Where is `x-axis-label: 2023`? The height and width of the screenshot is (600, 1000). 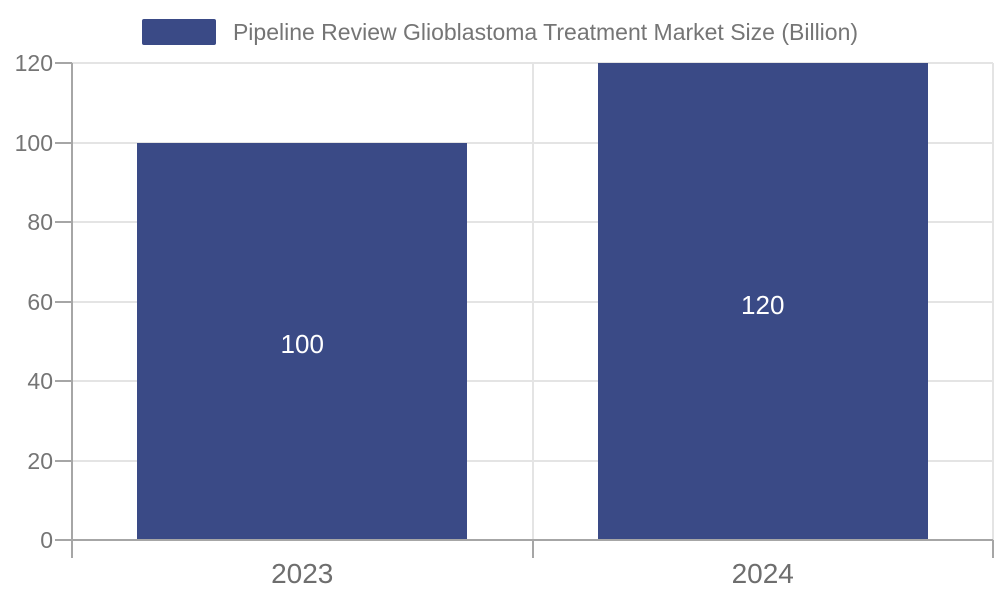
x-axis-label: 2023 is located at coordinates (302, 573).